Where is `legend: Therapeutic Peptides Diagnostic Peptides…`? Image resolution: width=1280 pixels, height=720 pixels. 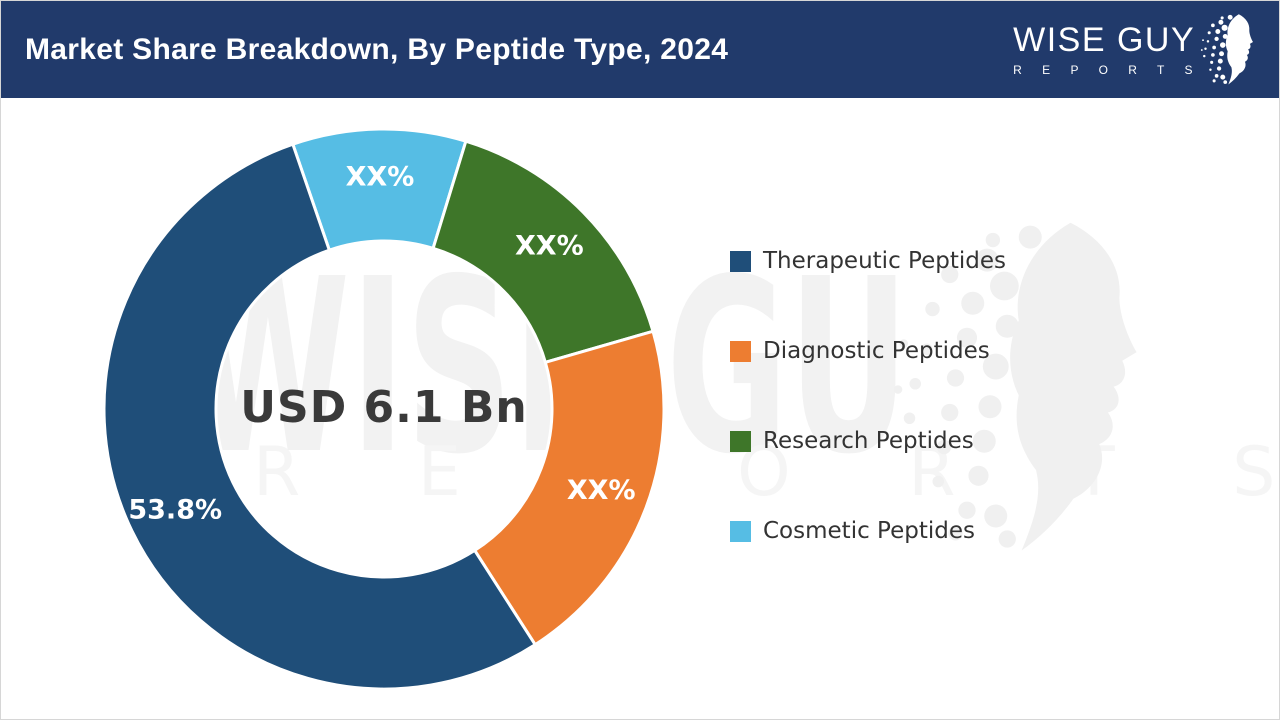
legend: Therapeutic Peptides Diagnostic Peptides… is located at coordinates (868, 396).